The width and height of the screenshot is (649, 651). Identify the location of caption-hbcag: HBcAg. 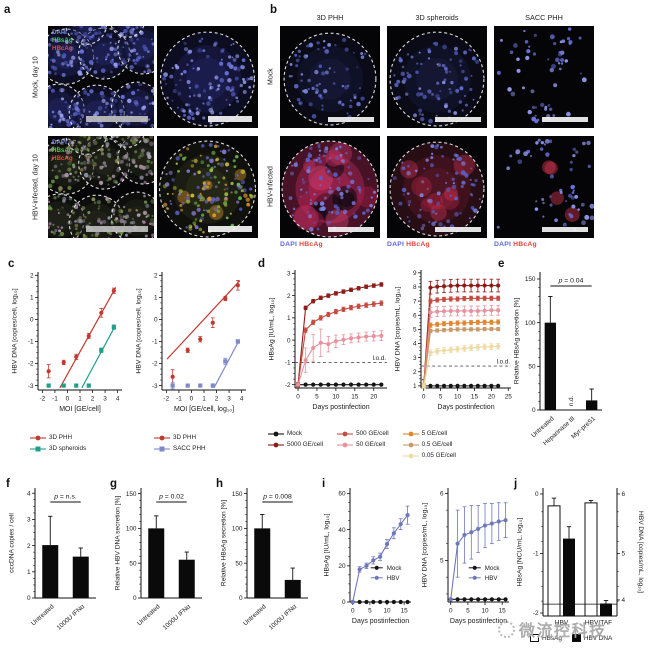
(311, 244).